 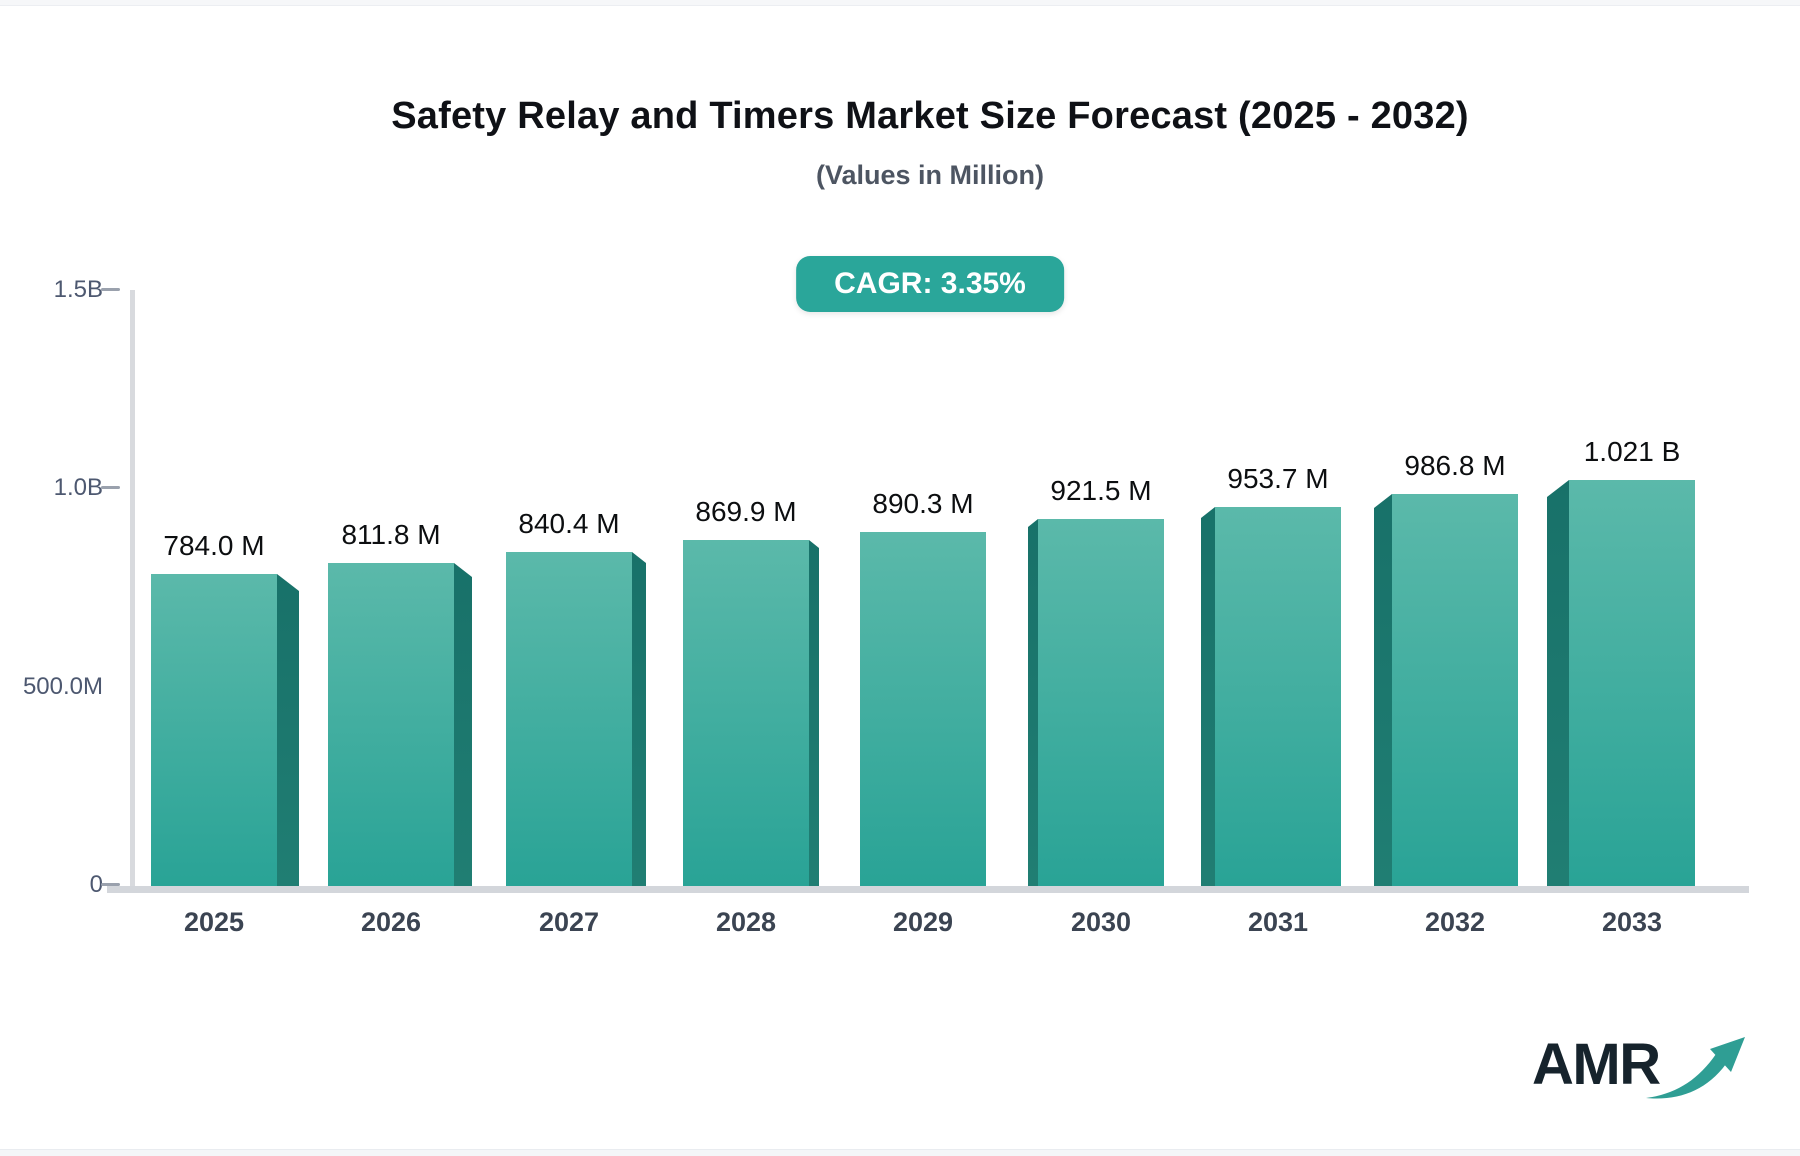 I want to click on x-axis-label-2028: 2028, so click(x=746, y=922).